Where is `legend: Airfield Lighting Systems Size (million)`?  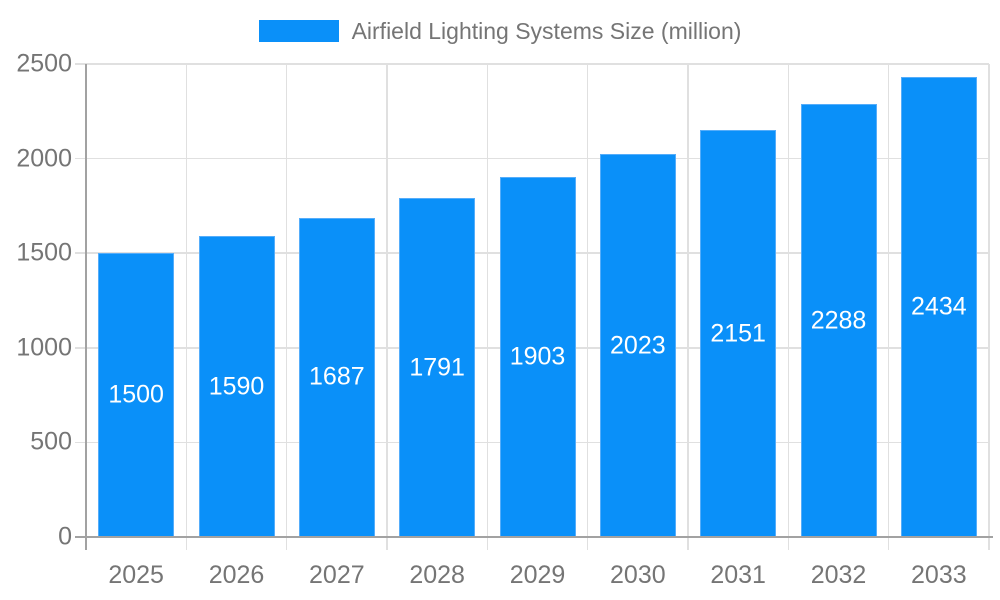 legend: Airfield Lighting Systems Size (million) is located at coordinates (500, 31).